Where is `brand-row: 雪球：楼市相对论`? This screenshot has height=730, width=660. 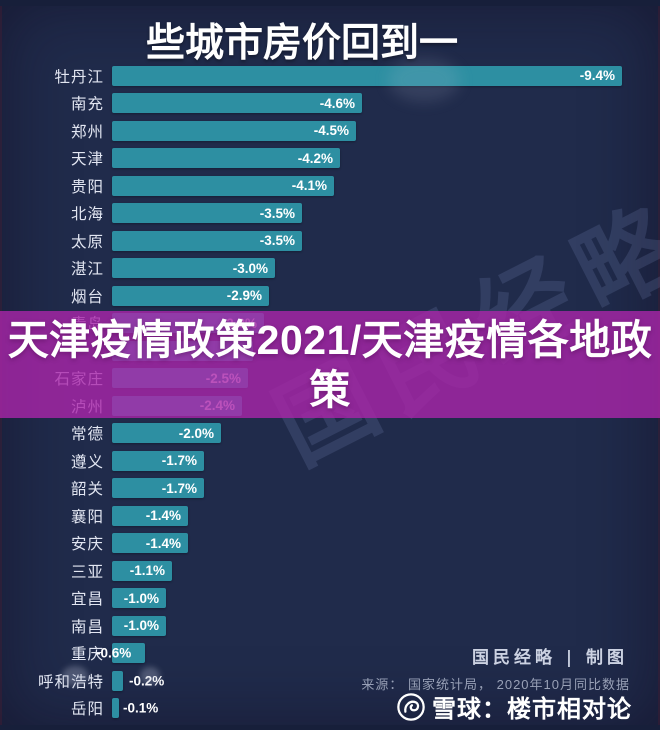 brand-row: 雪球：楼市相对论 is located at coordinates (514, 706).